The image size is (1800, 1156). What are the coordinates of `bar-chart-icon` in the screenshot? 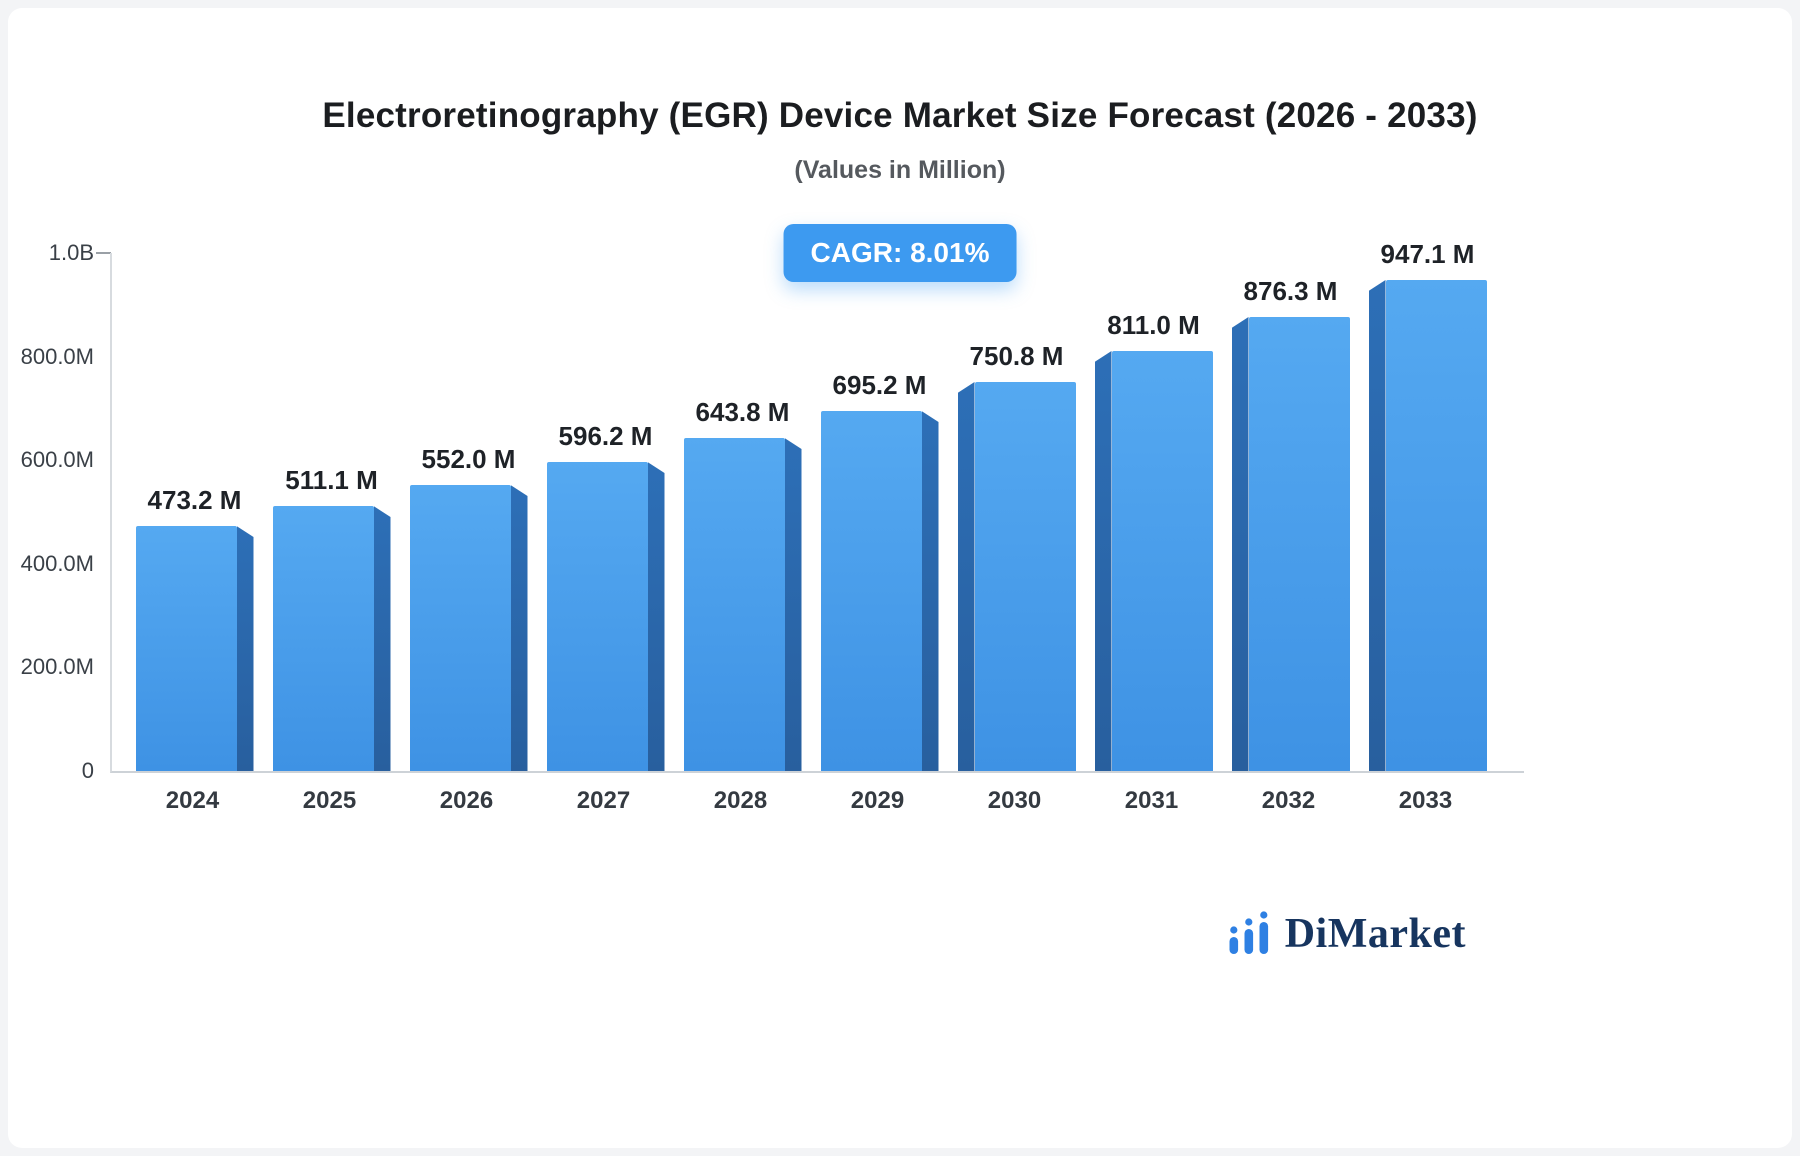 It's located at (1248, 932).